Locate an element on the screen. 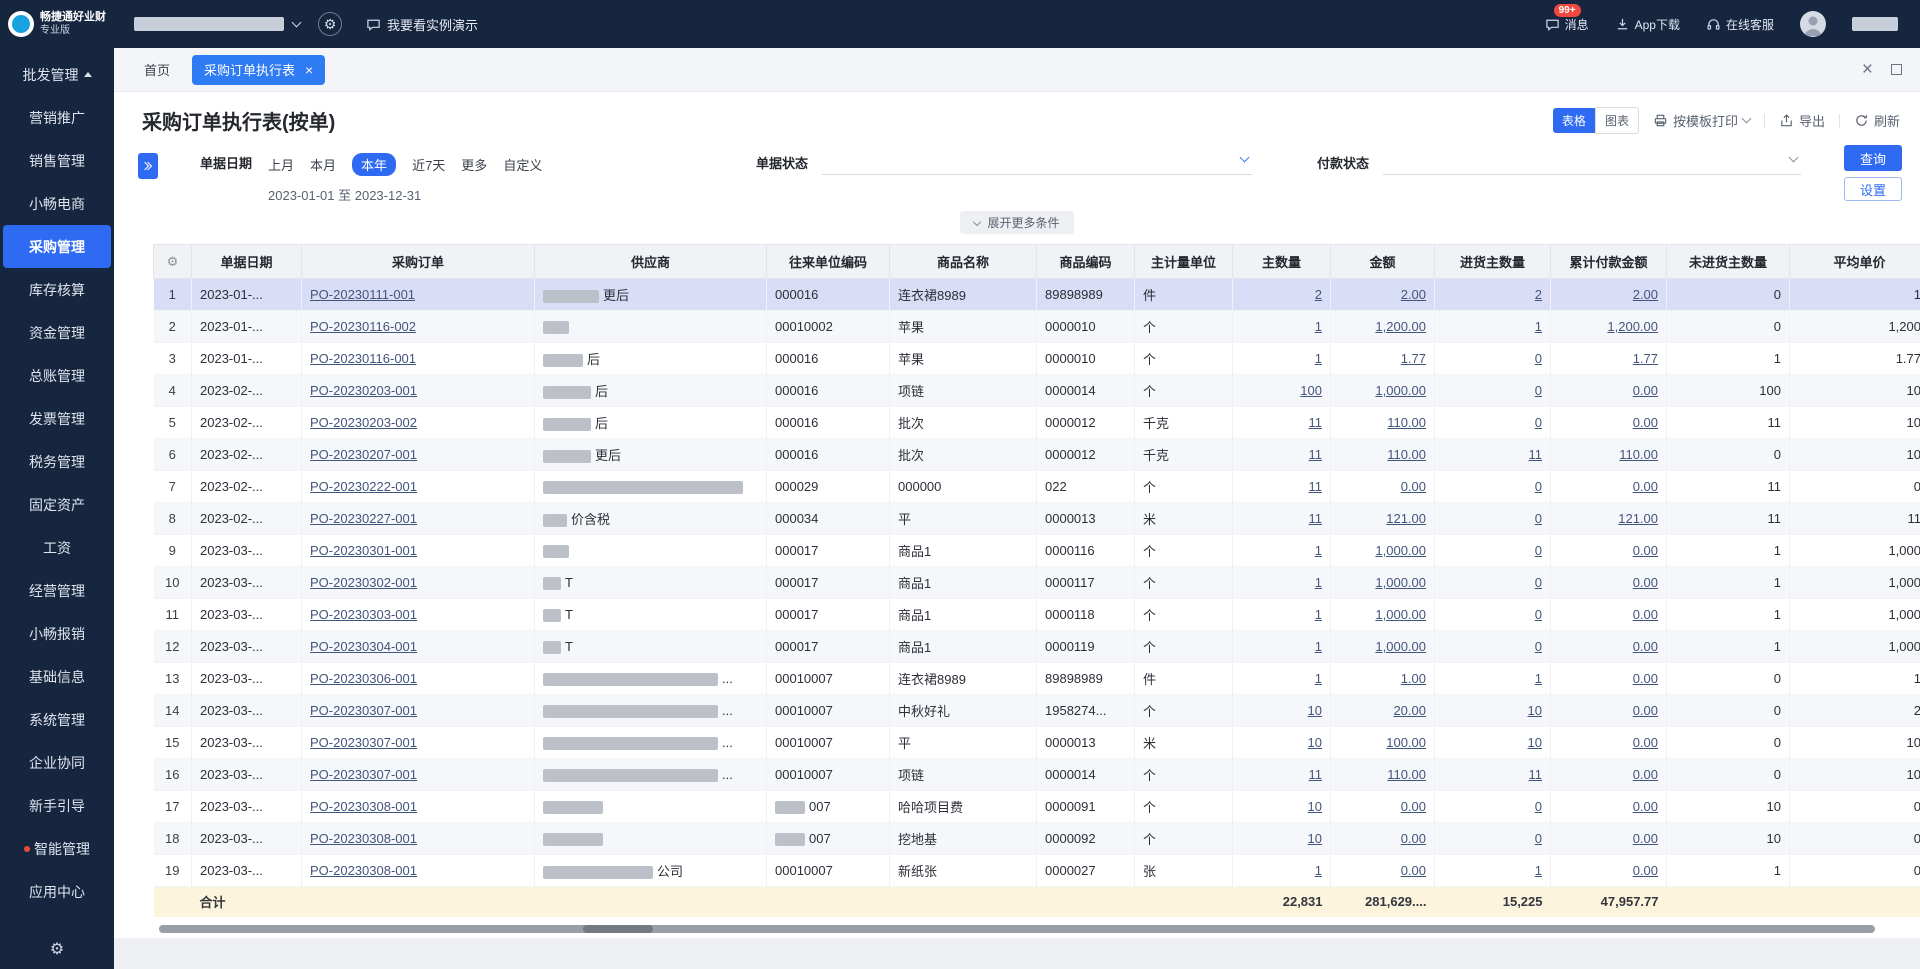 This screenshot has width=1920, height=969. pay-status-select is located at coordinates (1592, 163).